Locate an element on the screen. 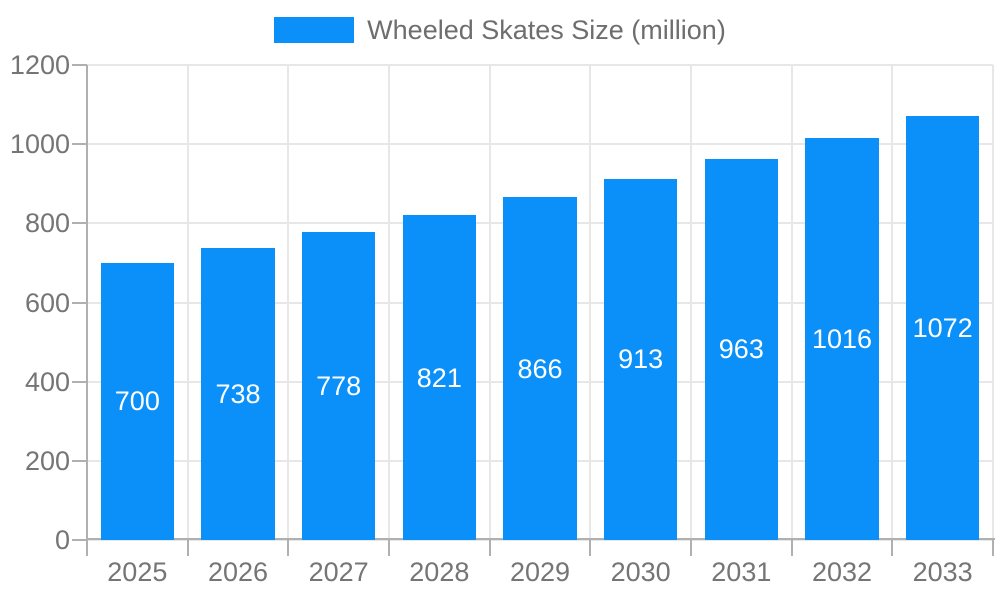  bar-value-label: 1016 is located at coordinates (842, 338).